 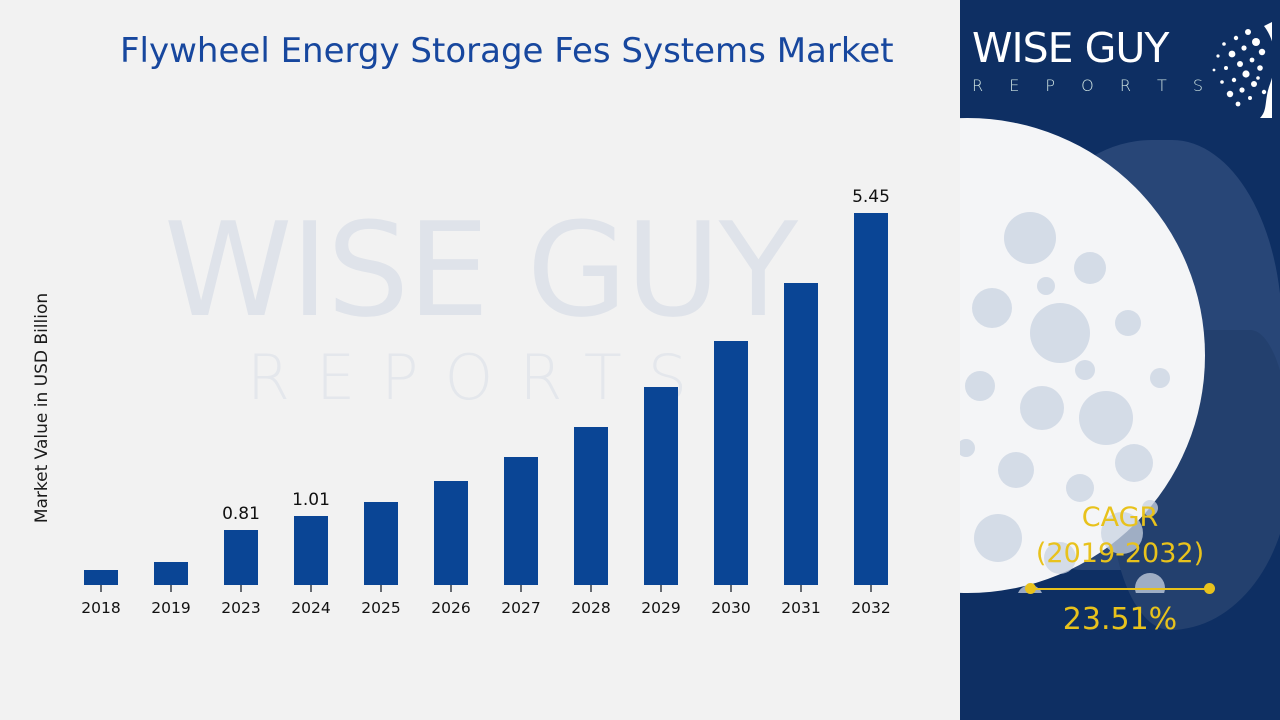 I want to click on bar-group-2032: 5.45 2032, so click(x=871, y=383).